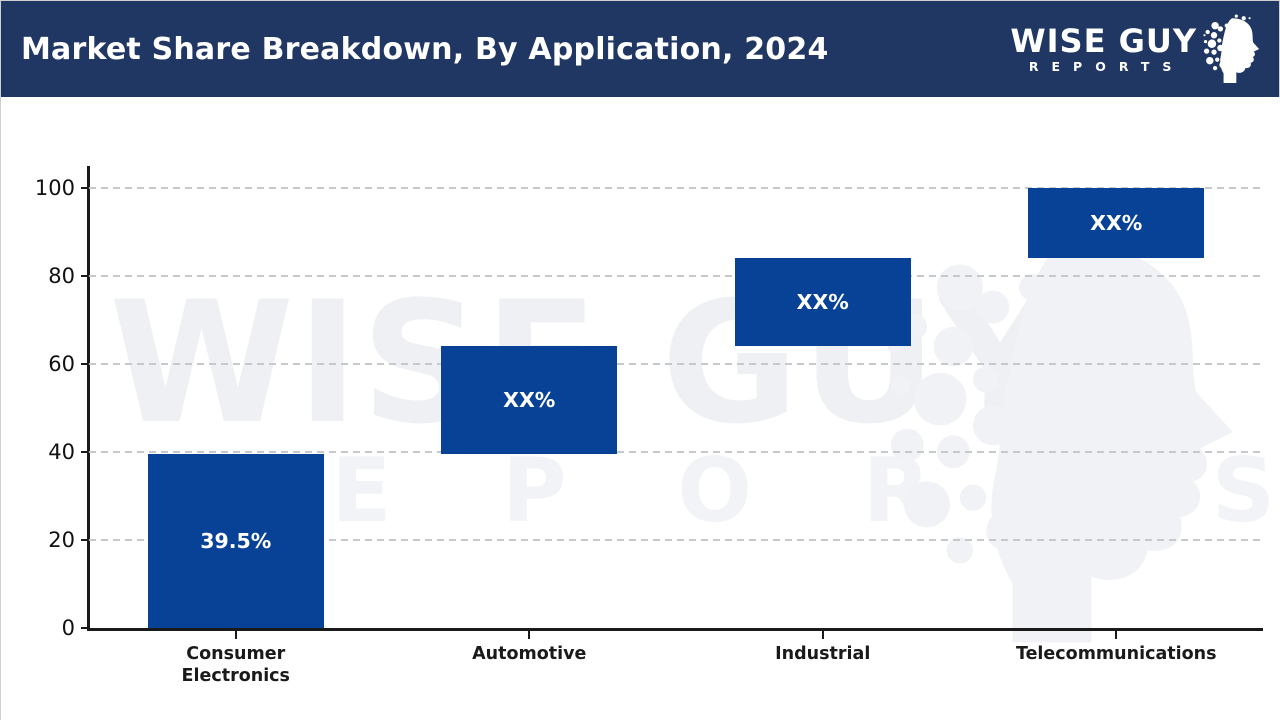 Image resolution: width=1280 pixels, height=721 pixels. I want to click on y-tick-label-100: 100, so click(54, 188).